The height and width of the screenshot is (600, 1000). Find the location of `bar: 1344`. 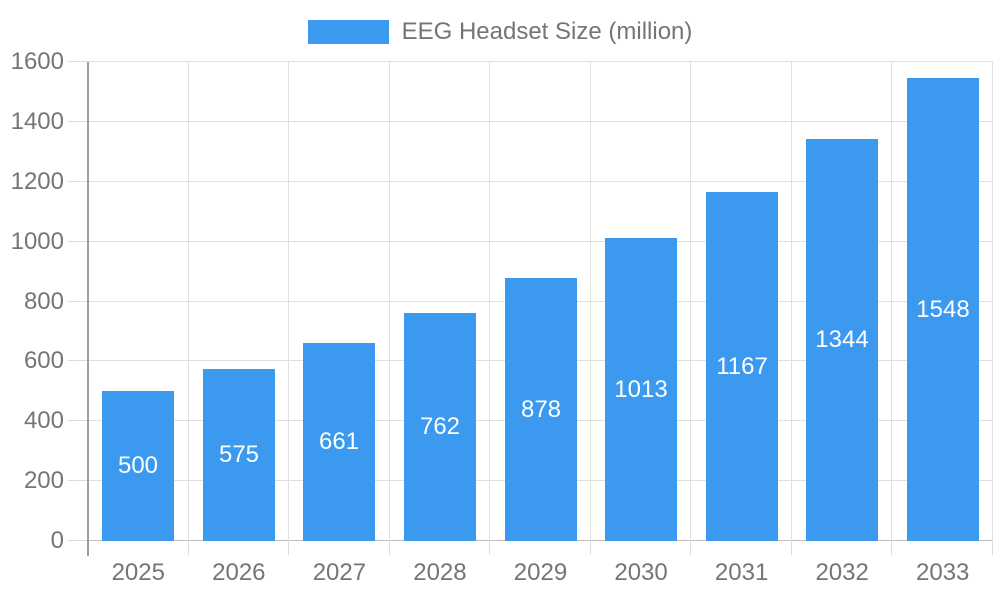

bar: 1344 is located at coordinates (842, 340).